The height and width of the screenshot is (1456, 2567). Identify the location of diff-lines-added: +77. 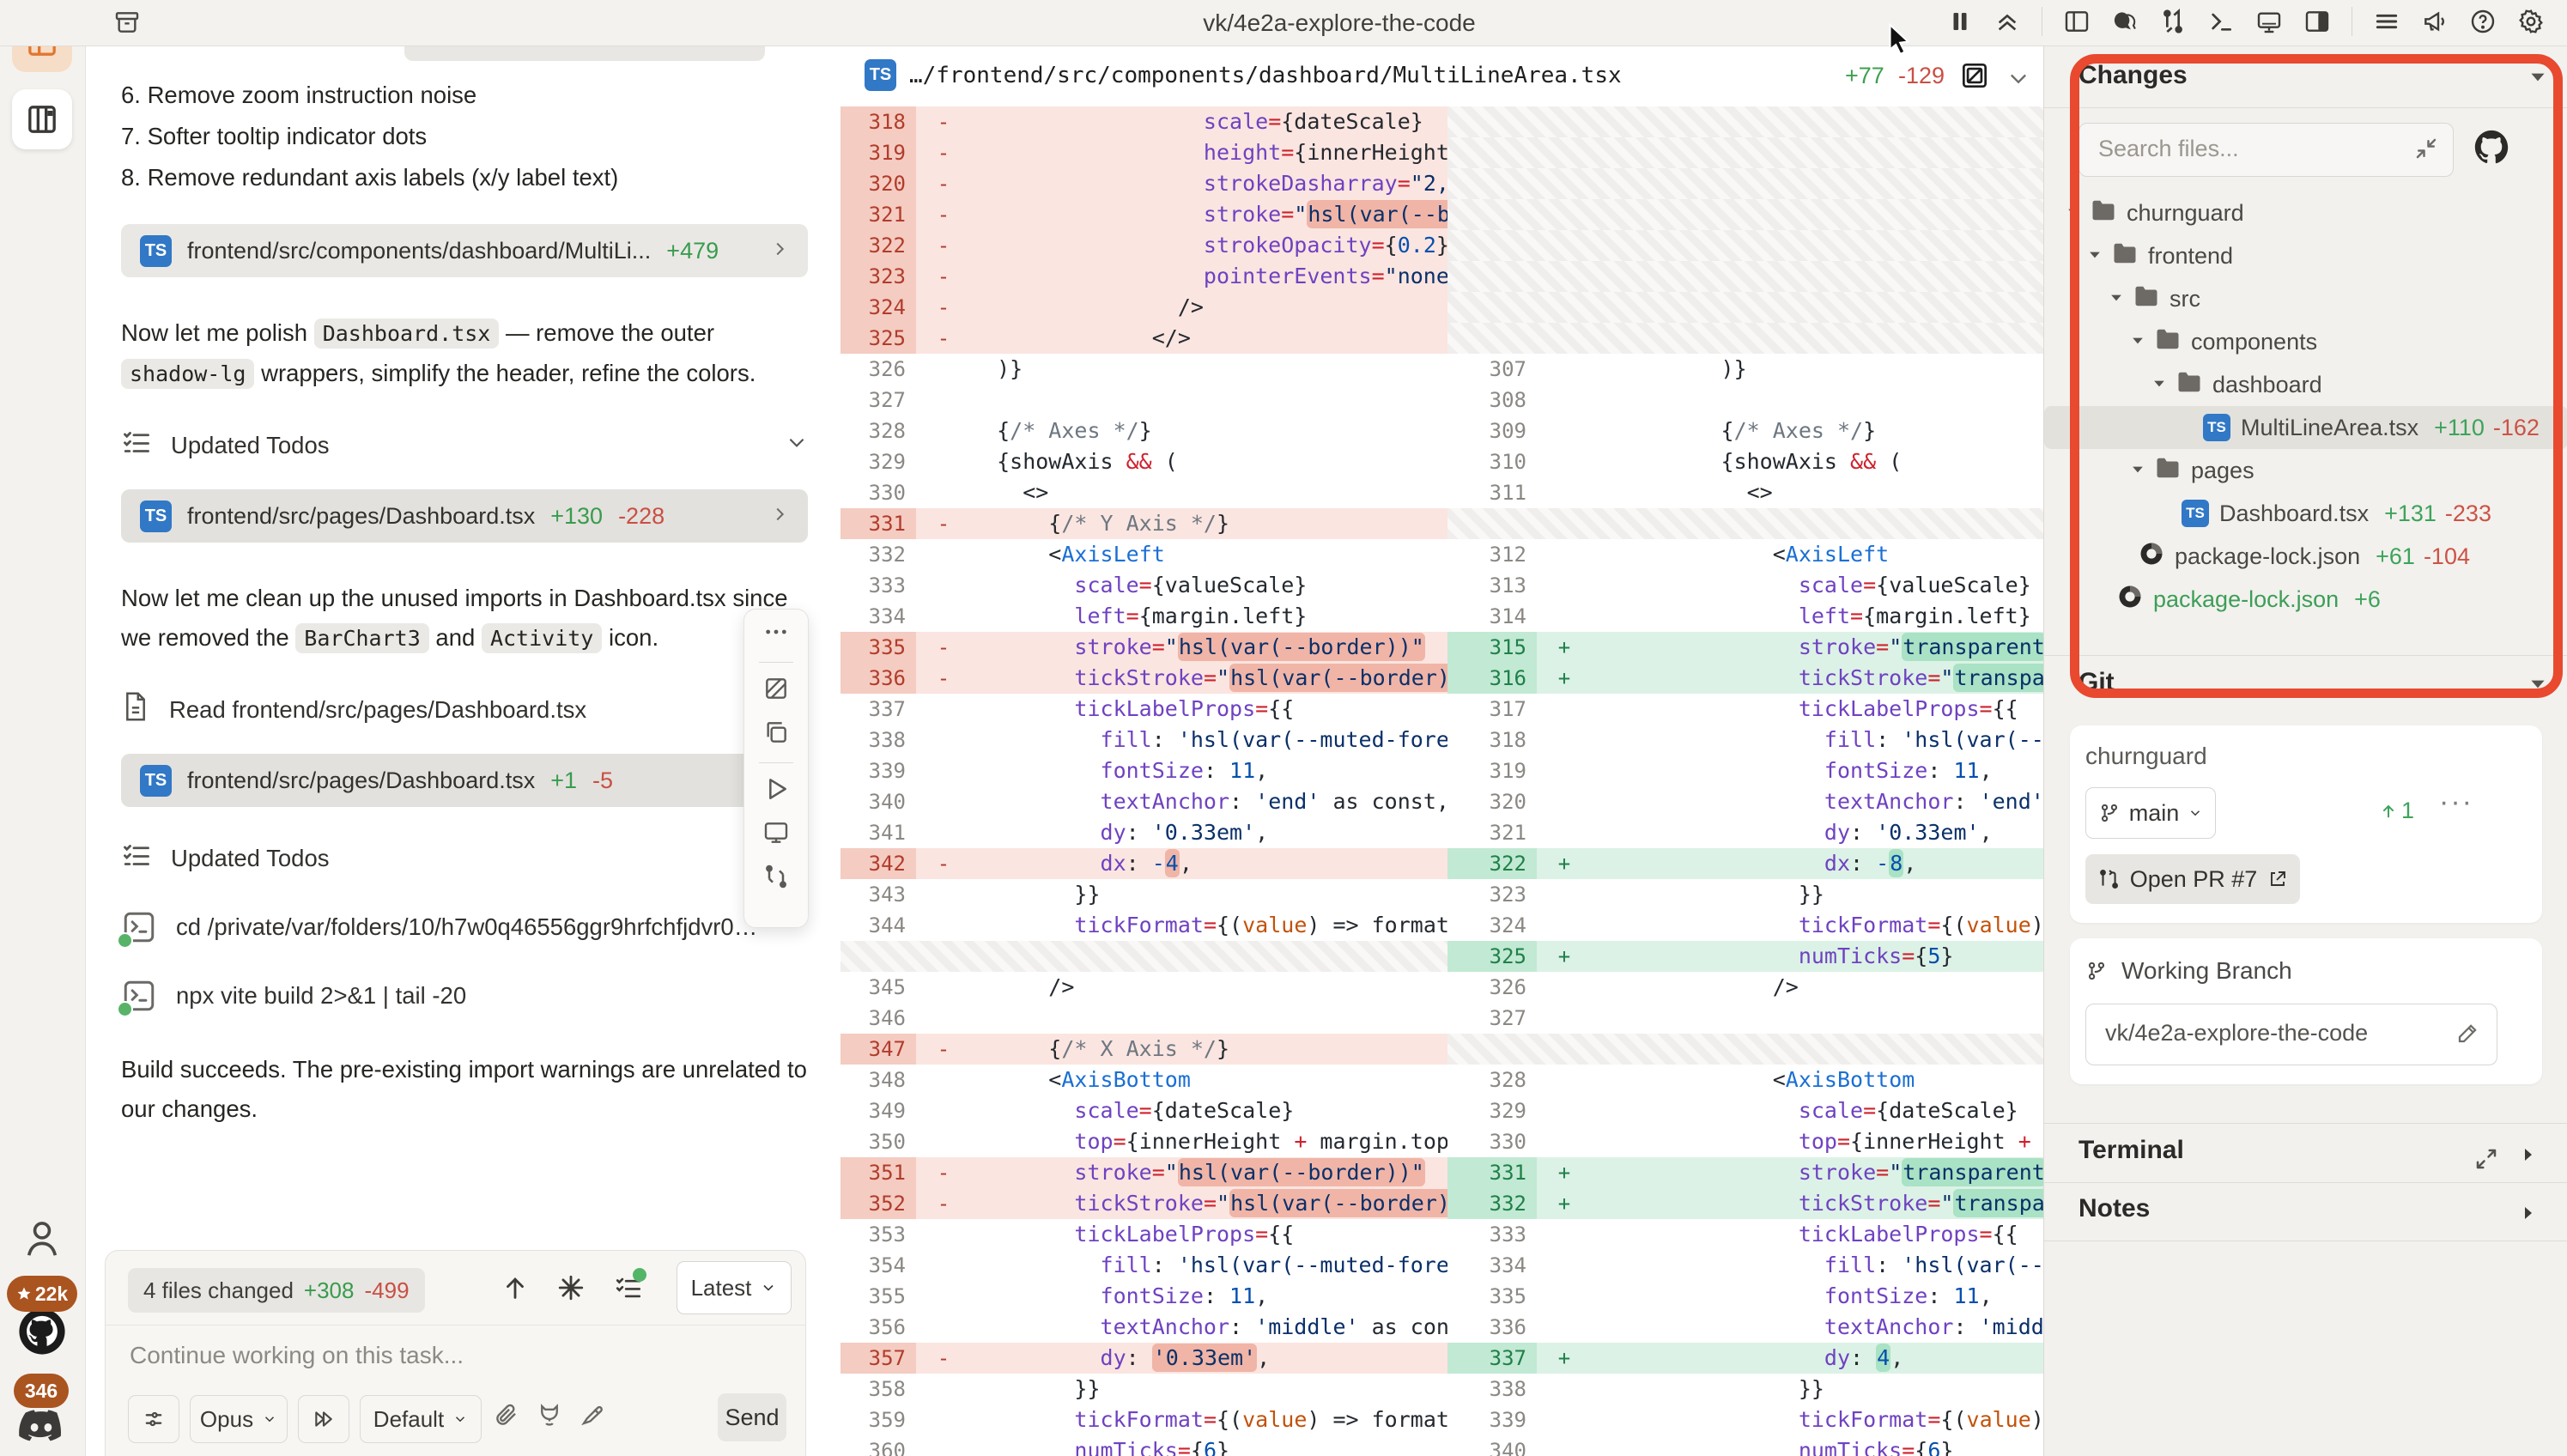
(1865, 75).